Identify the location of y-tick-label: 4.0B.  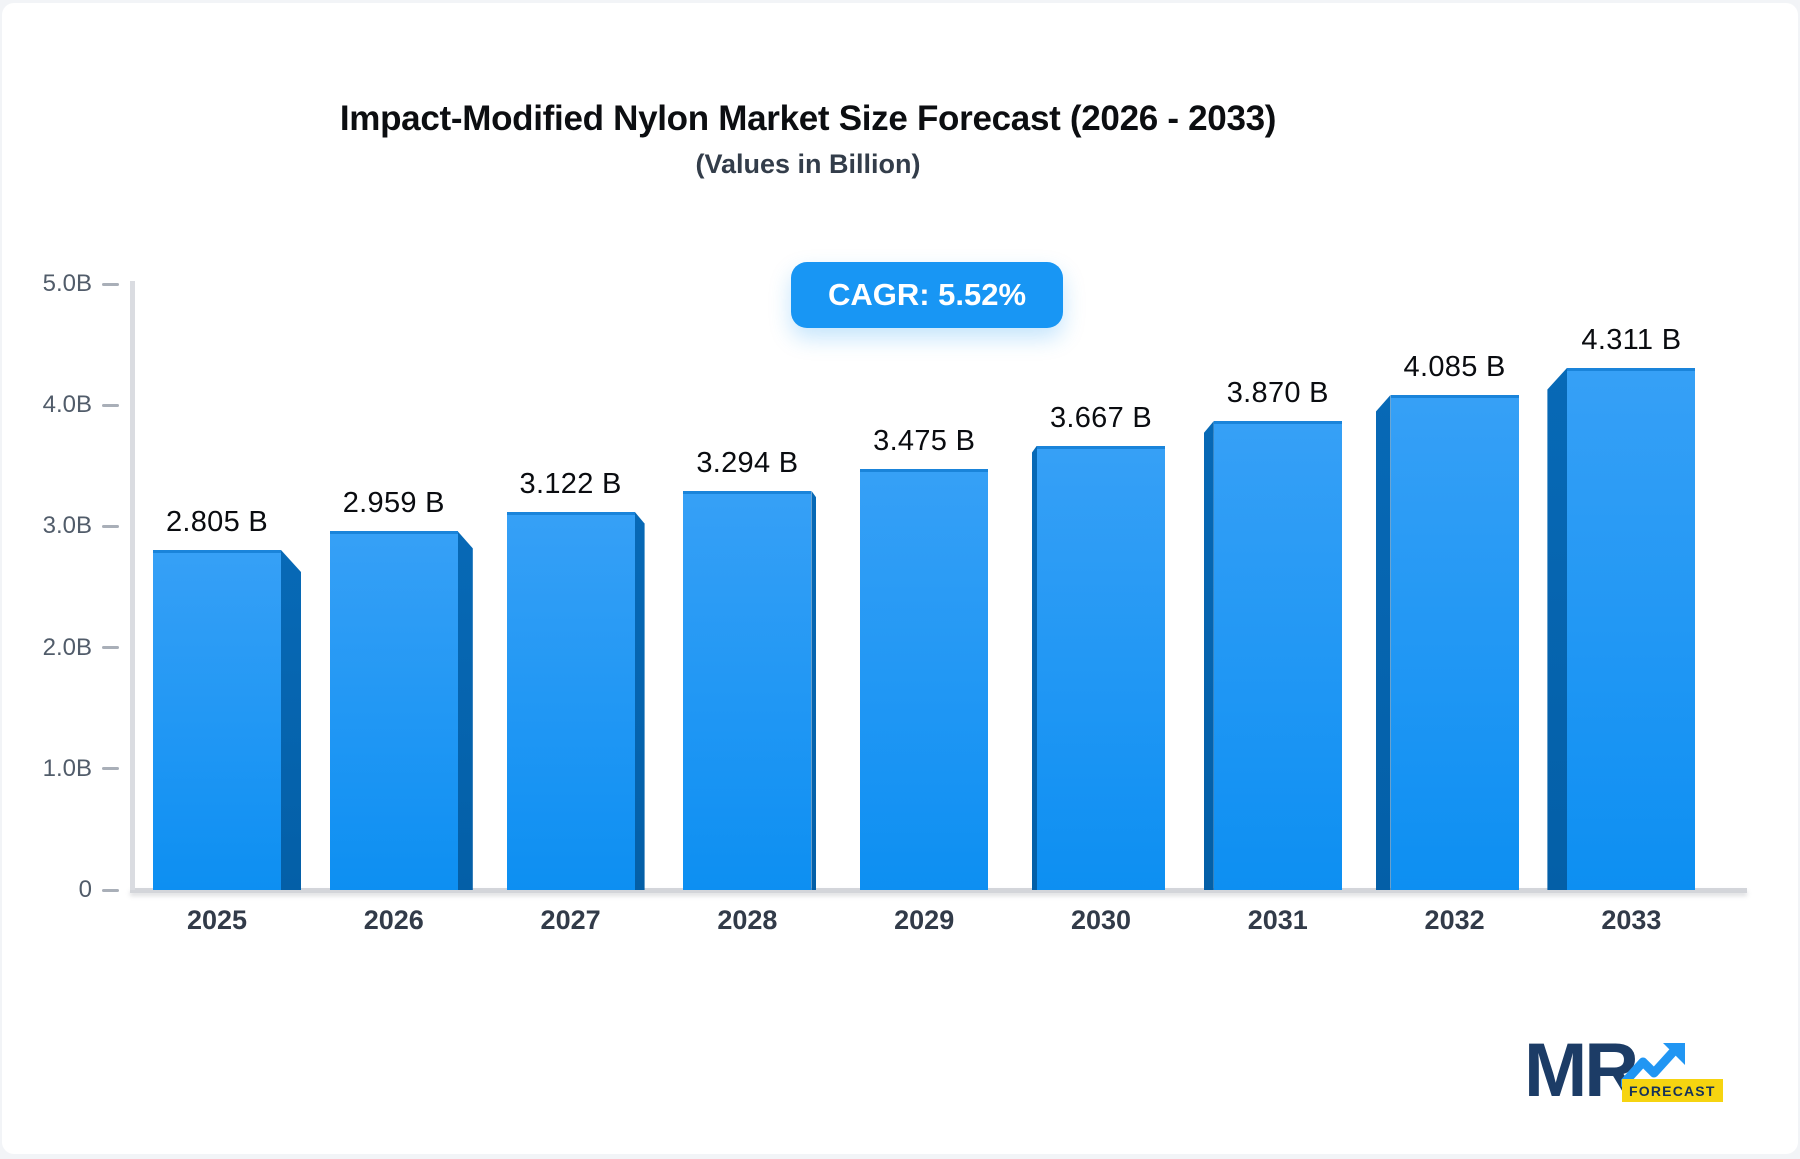
(67, 405).